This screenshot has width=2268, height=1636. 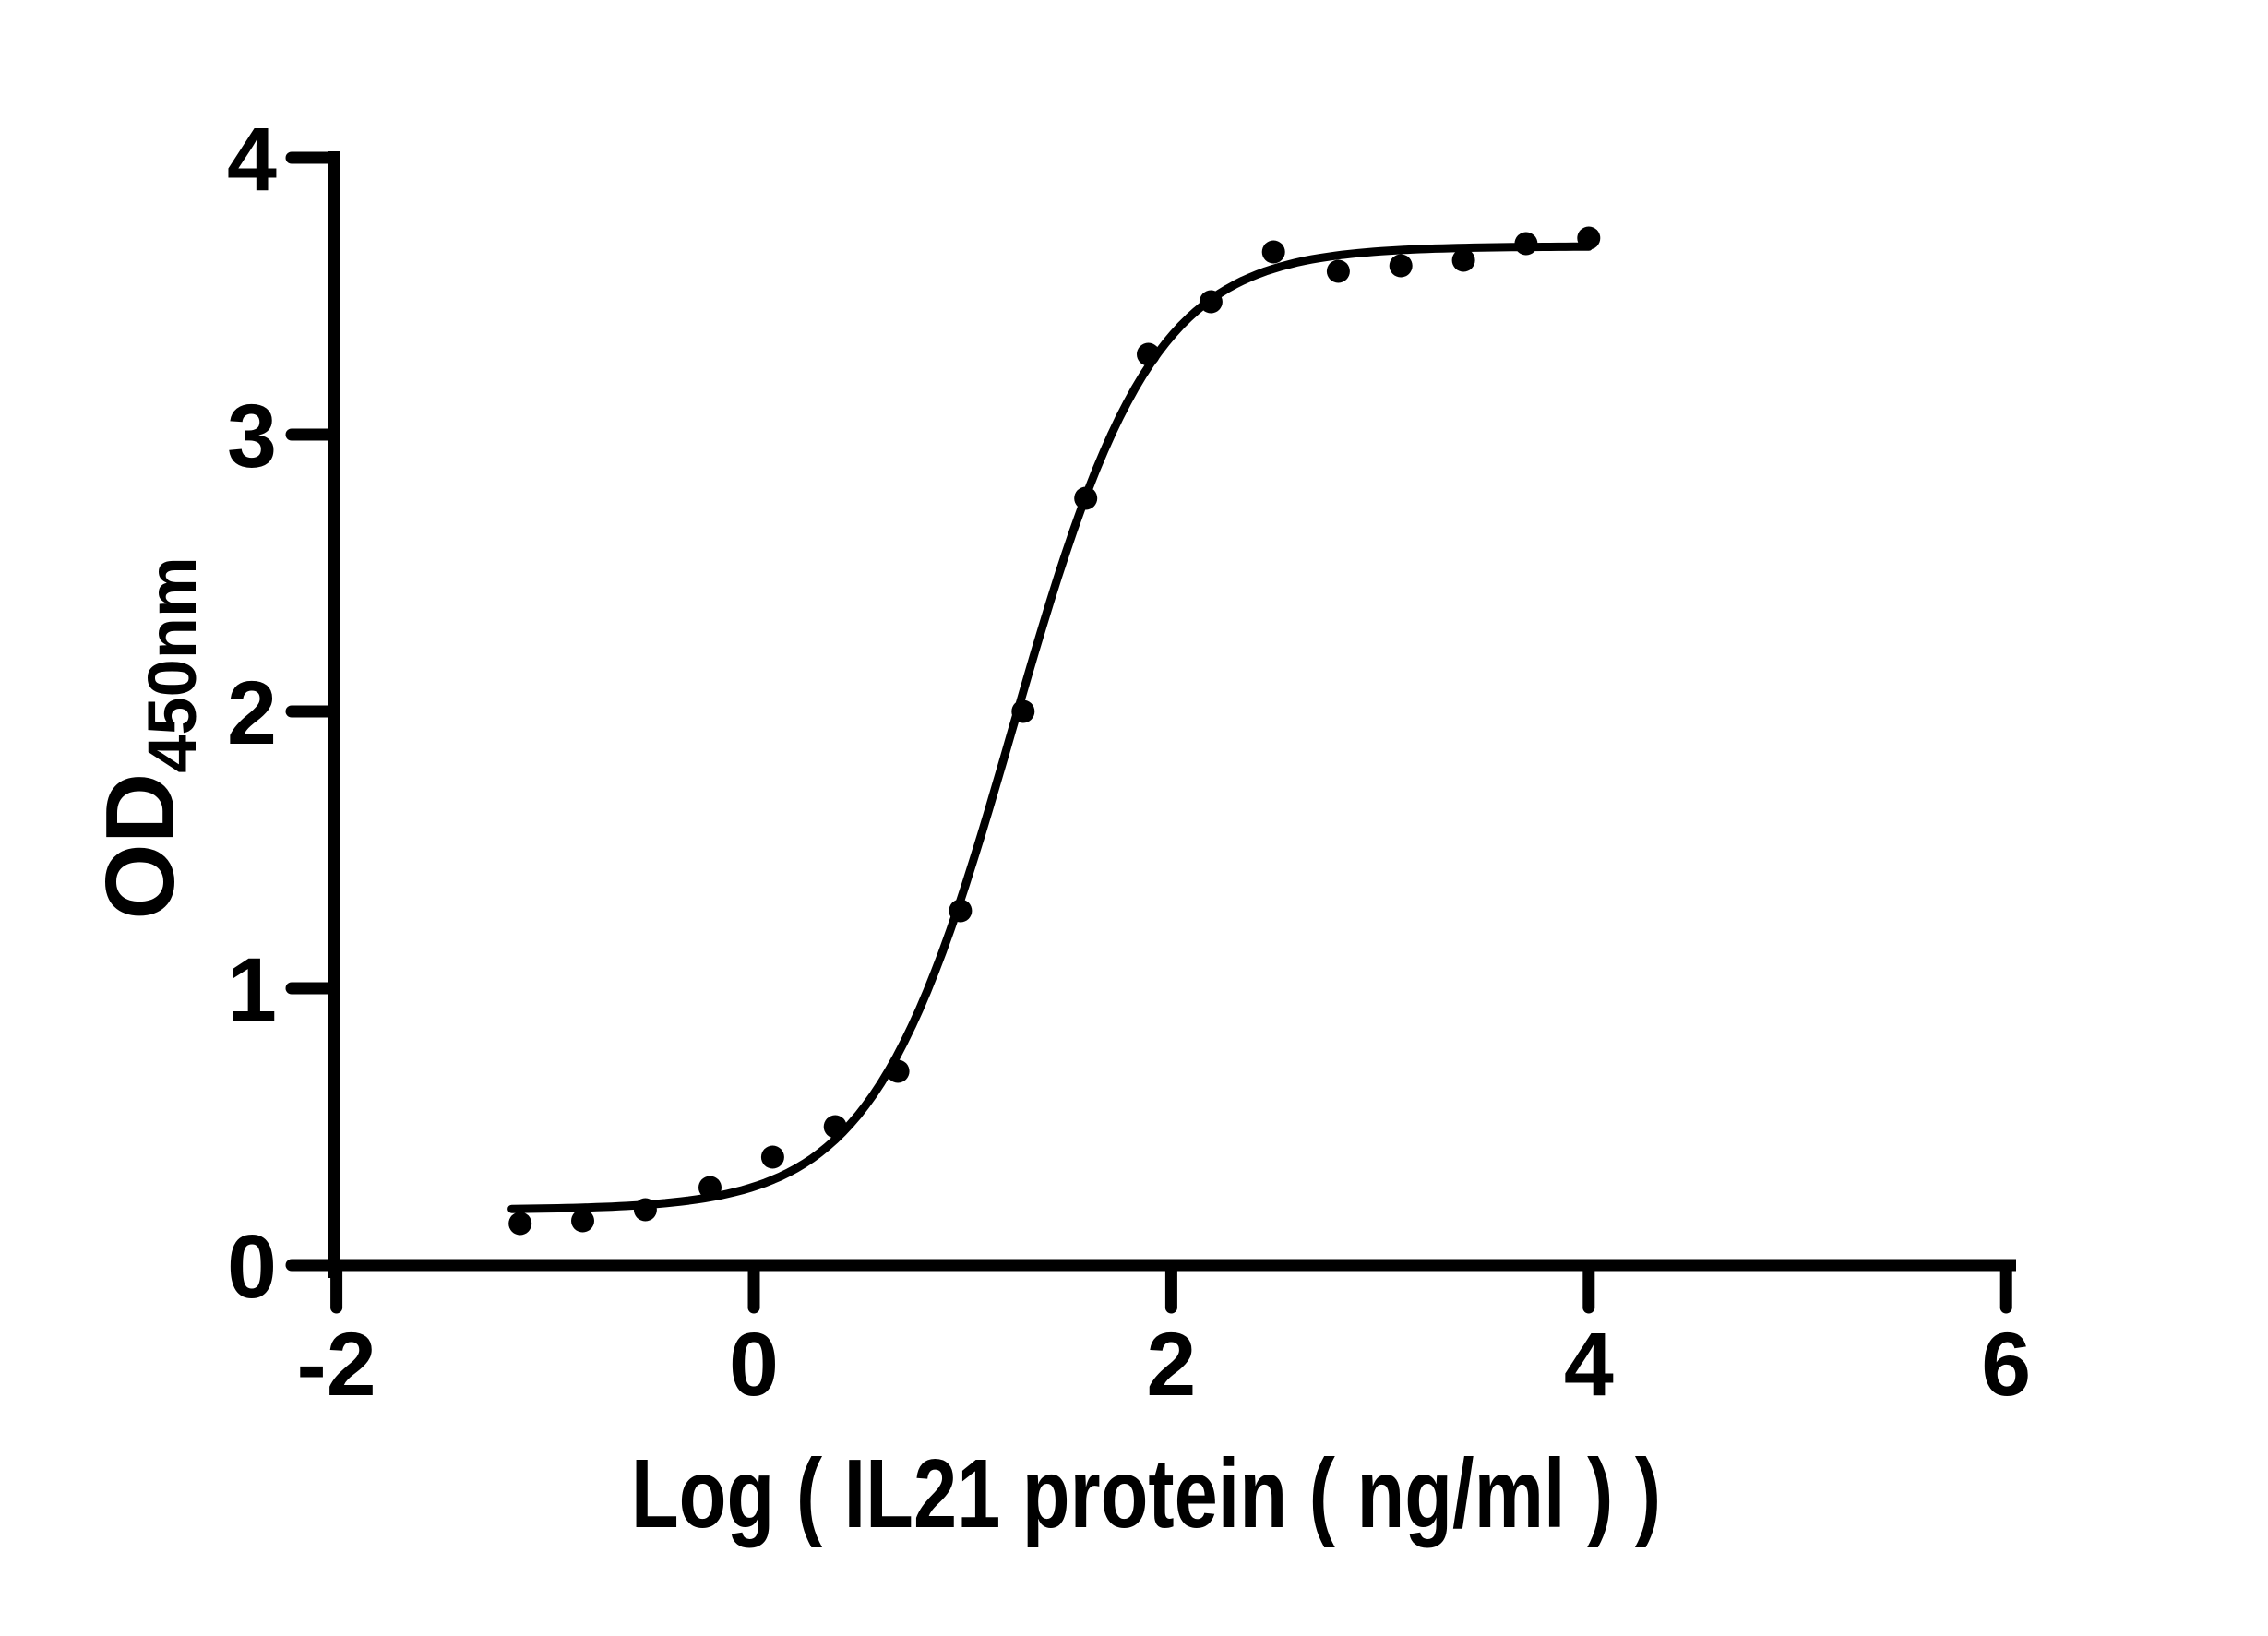 What do you see at coordinates (1171, 1364) in the screenshot?
I see `x-tick-label: 2` at bounding box center [1171, 1364].